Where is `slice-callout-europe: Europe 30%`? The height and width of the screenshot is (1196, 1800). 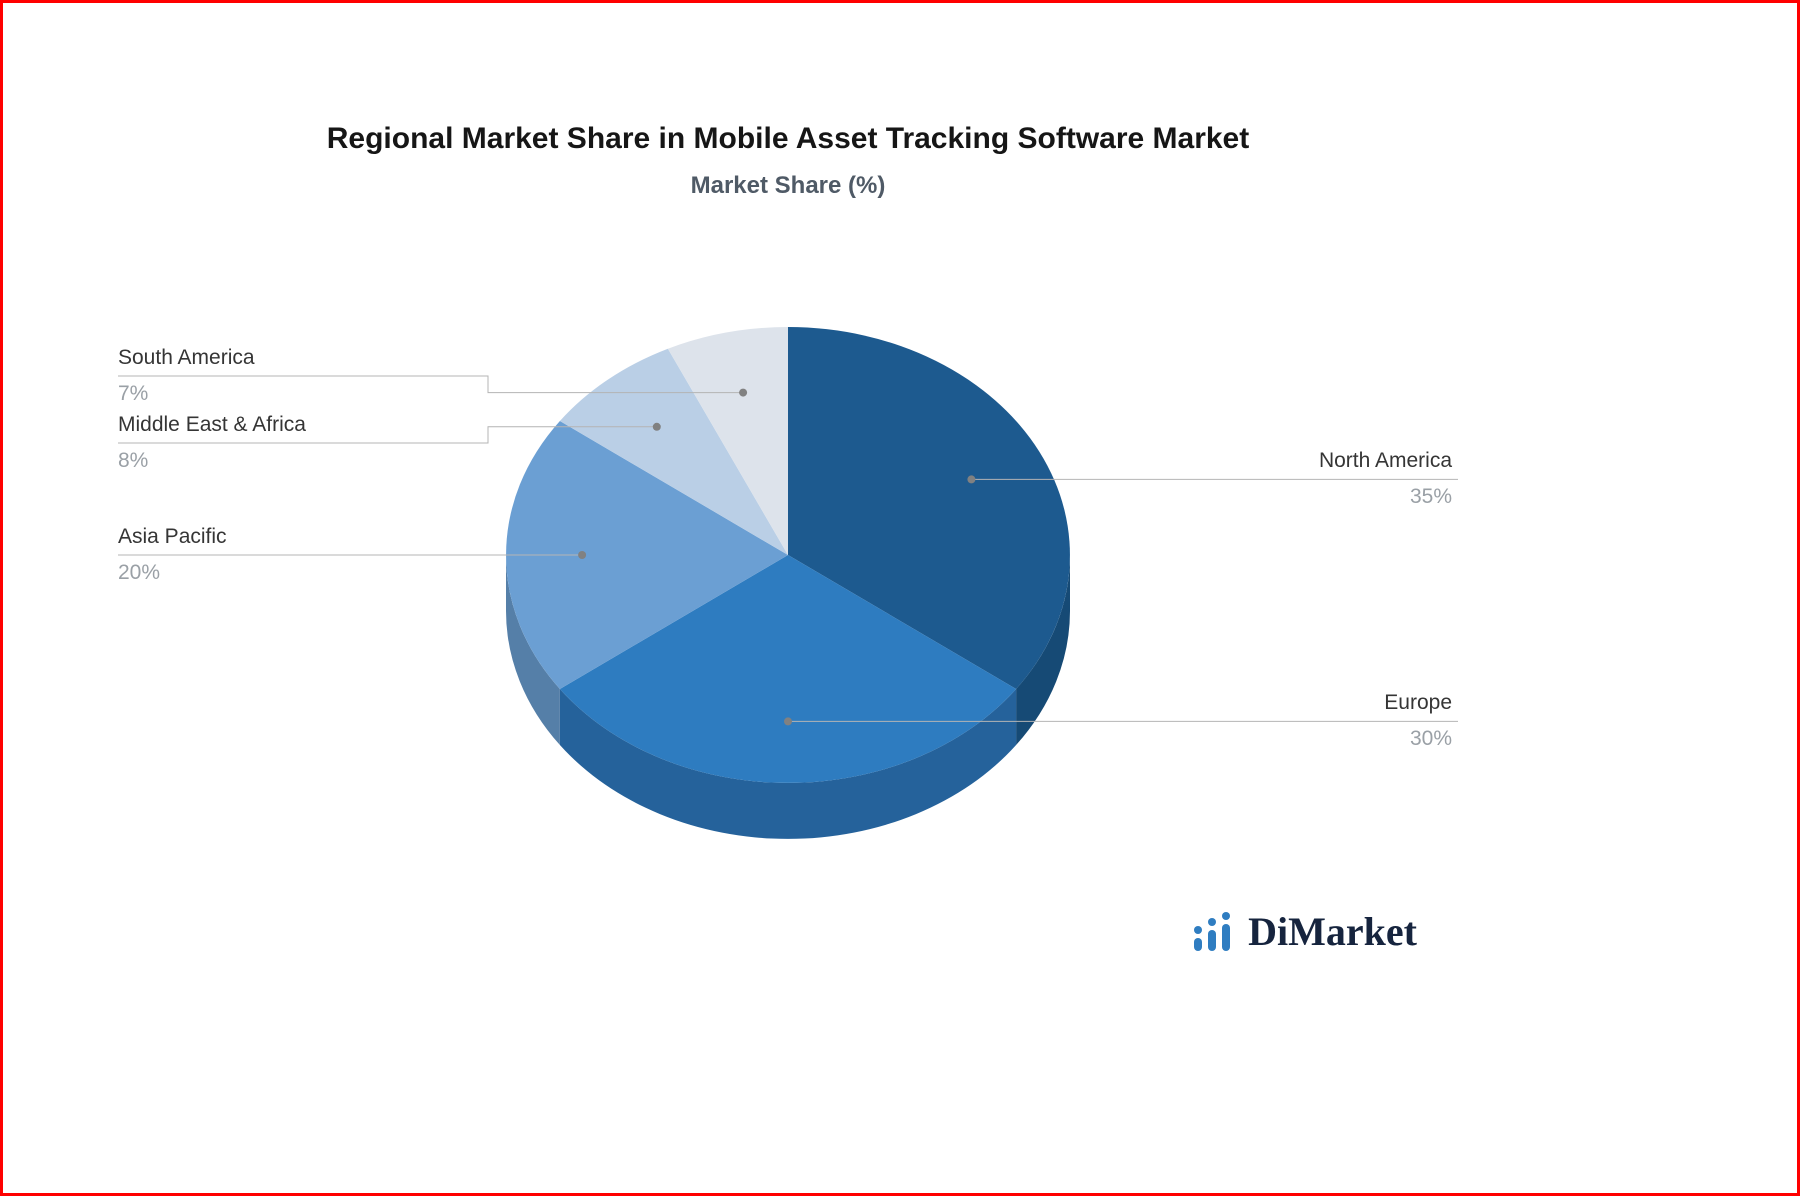
slice-callout-europe: Europe 30% is located at coordinates (1418, 721).